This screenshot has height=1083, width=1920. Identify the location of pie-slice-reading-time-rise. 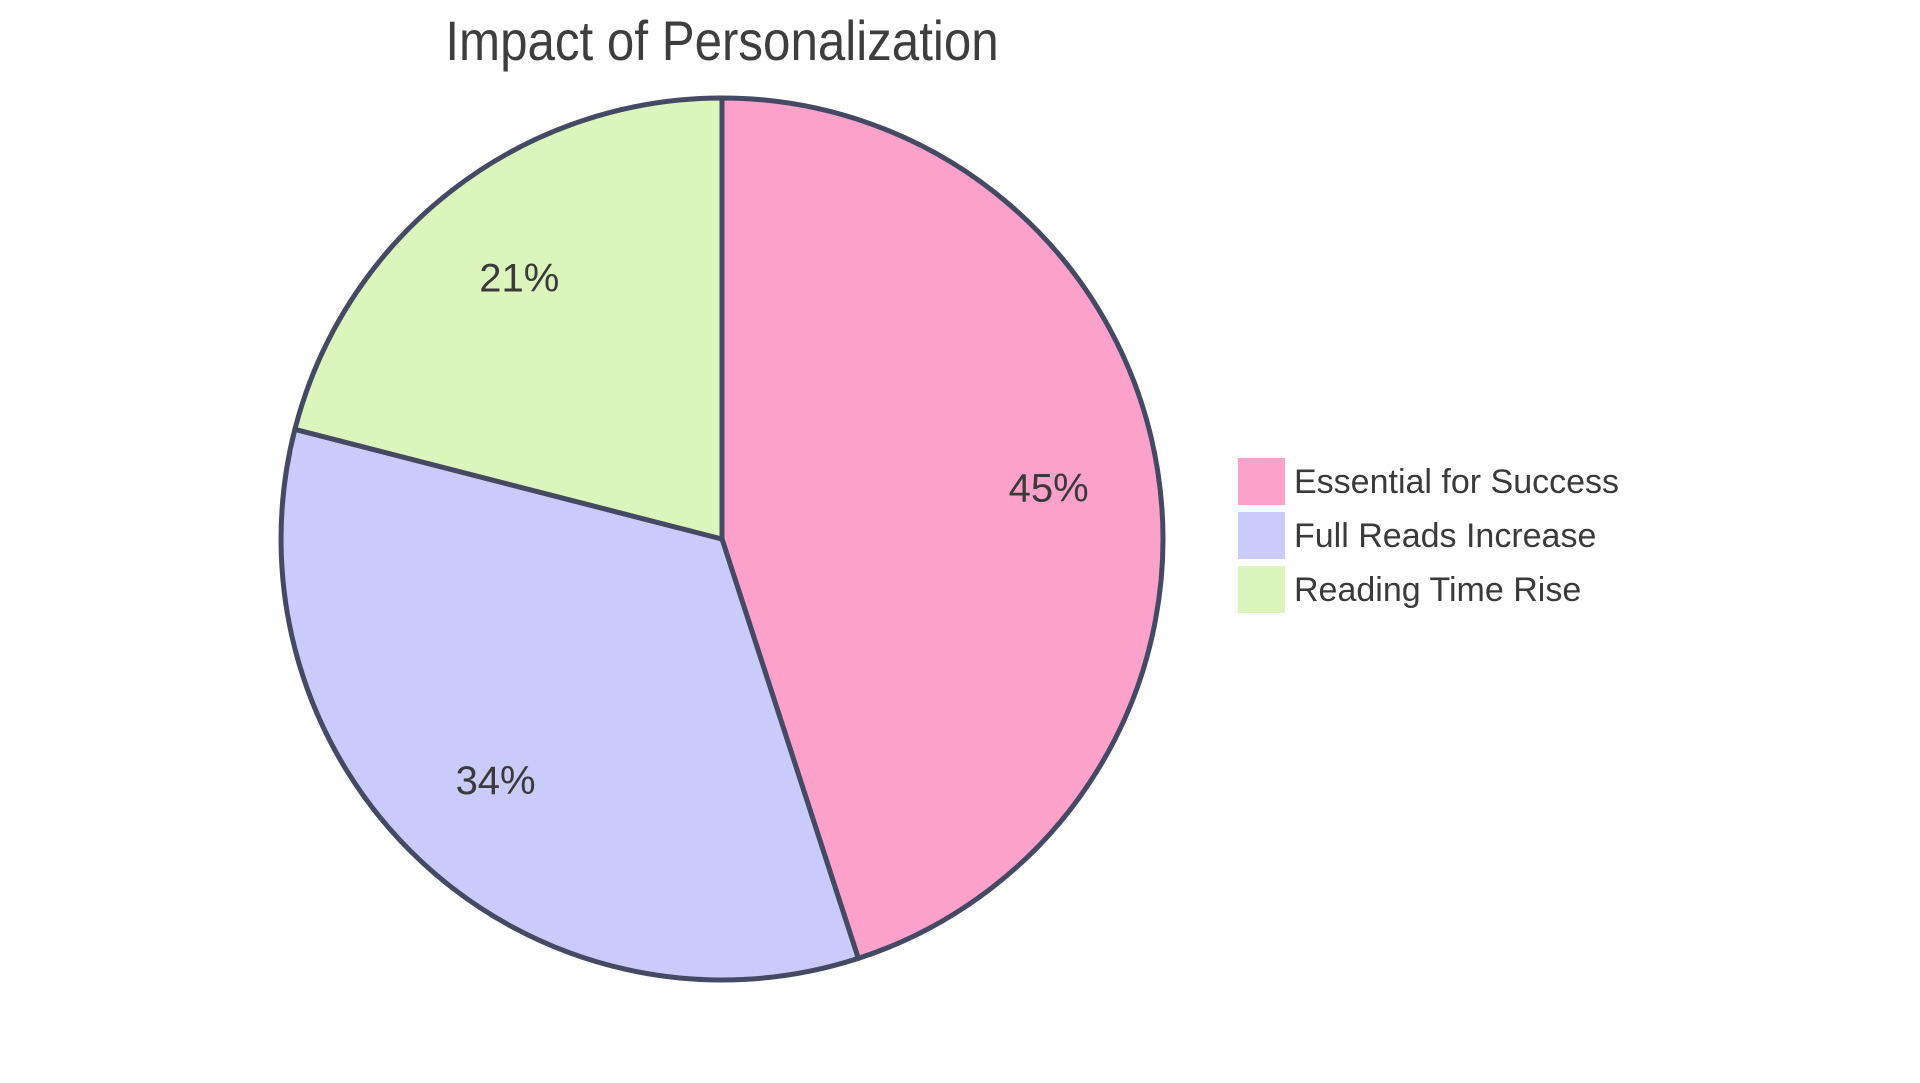
(508, 318).